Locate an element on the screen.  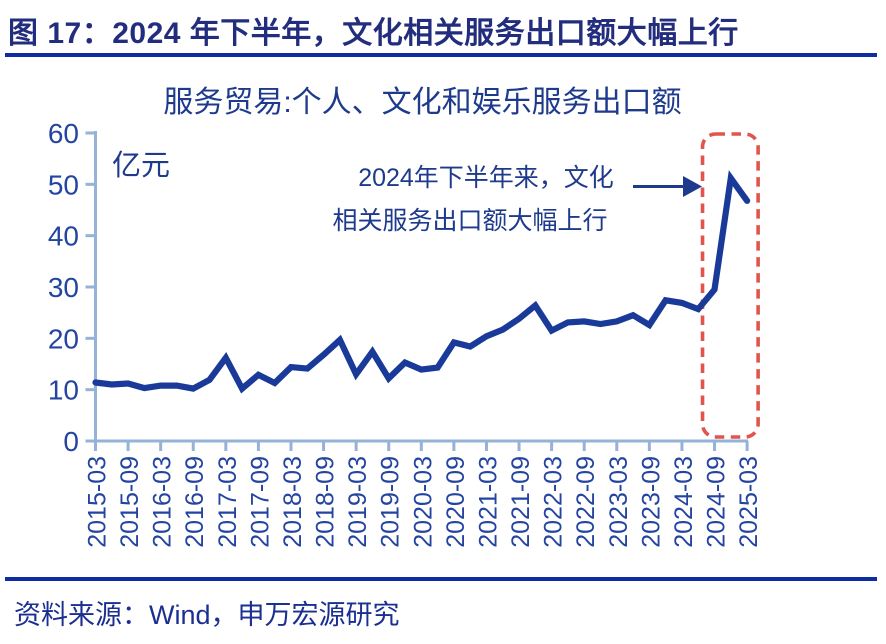
footer-divider is located at coordinates (441, 579).